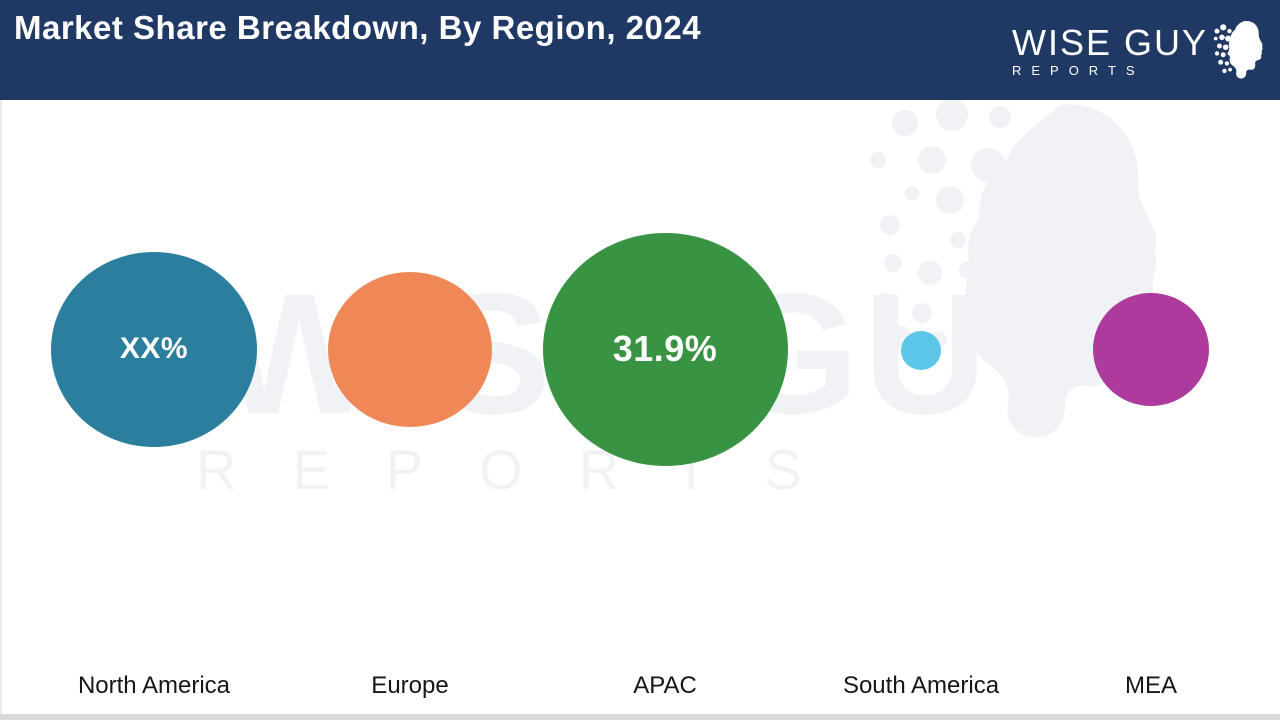  I want to click on bubble-europe, so click(410, 349).